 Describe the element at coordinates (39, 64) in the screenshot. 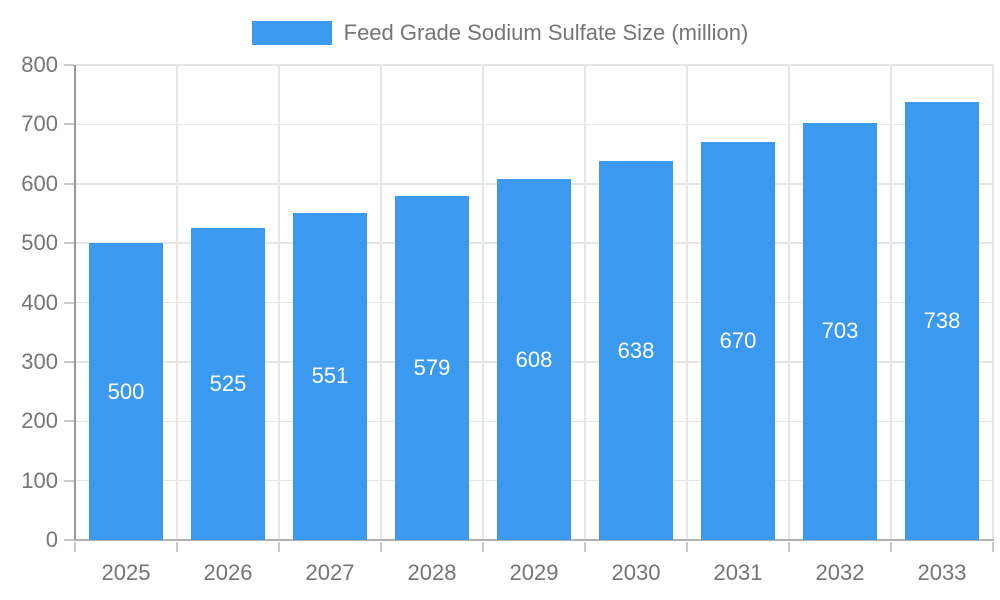

I see `y-tick-label: 800` at that location.